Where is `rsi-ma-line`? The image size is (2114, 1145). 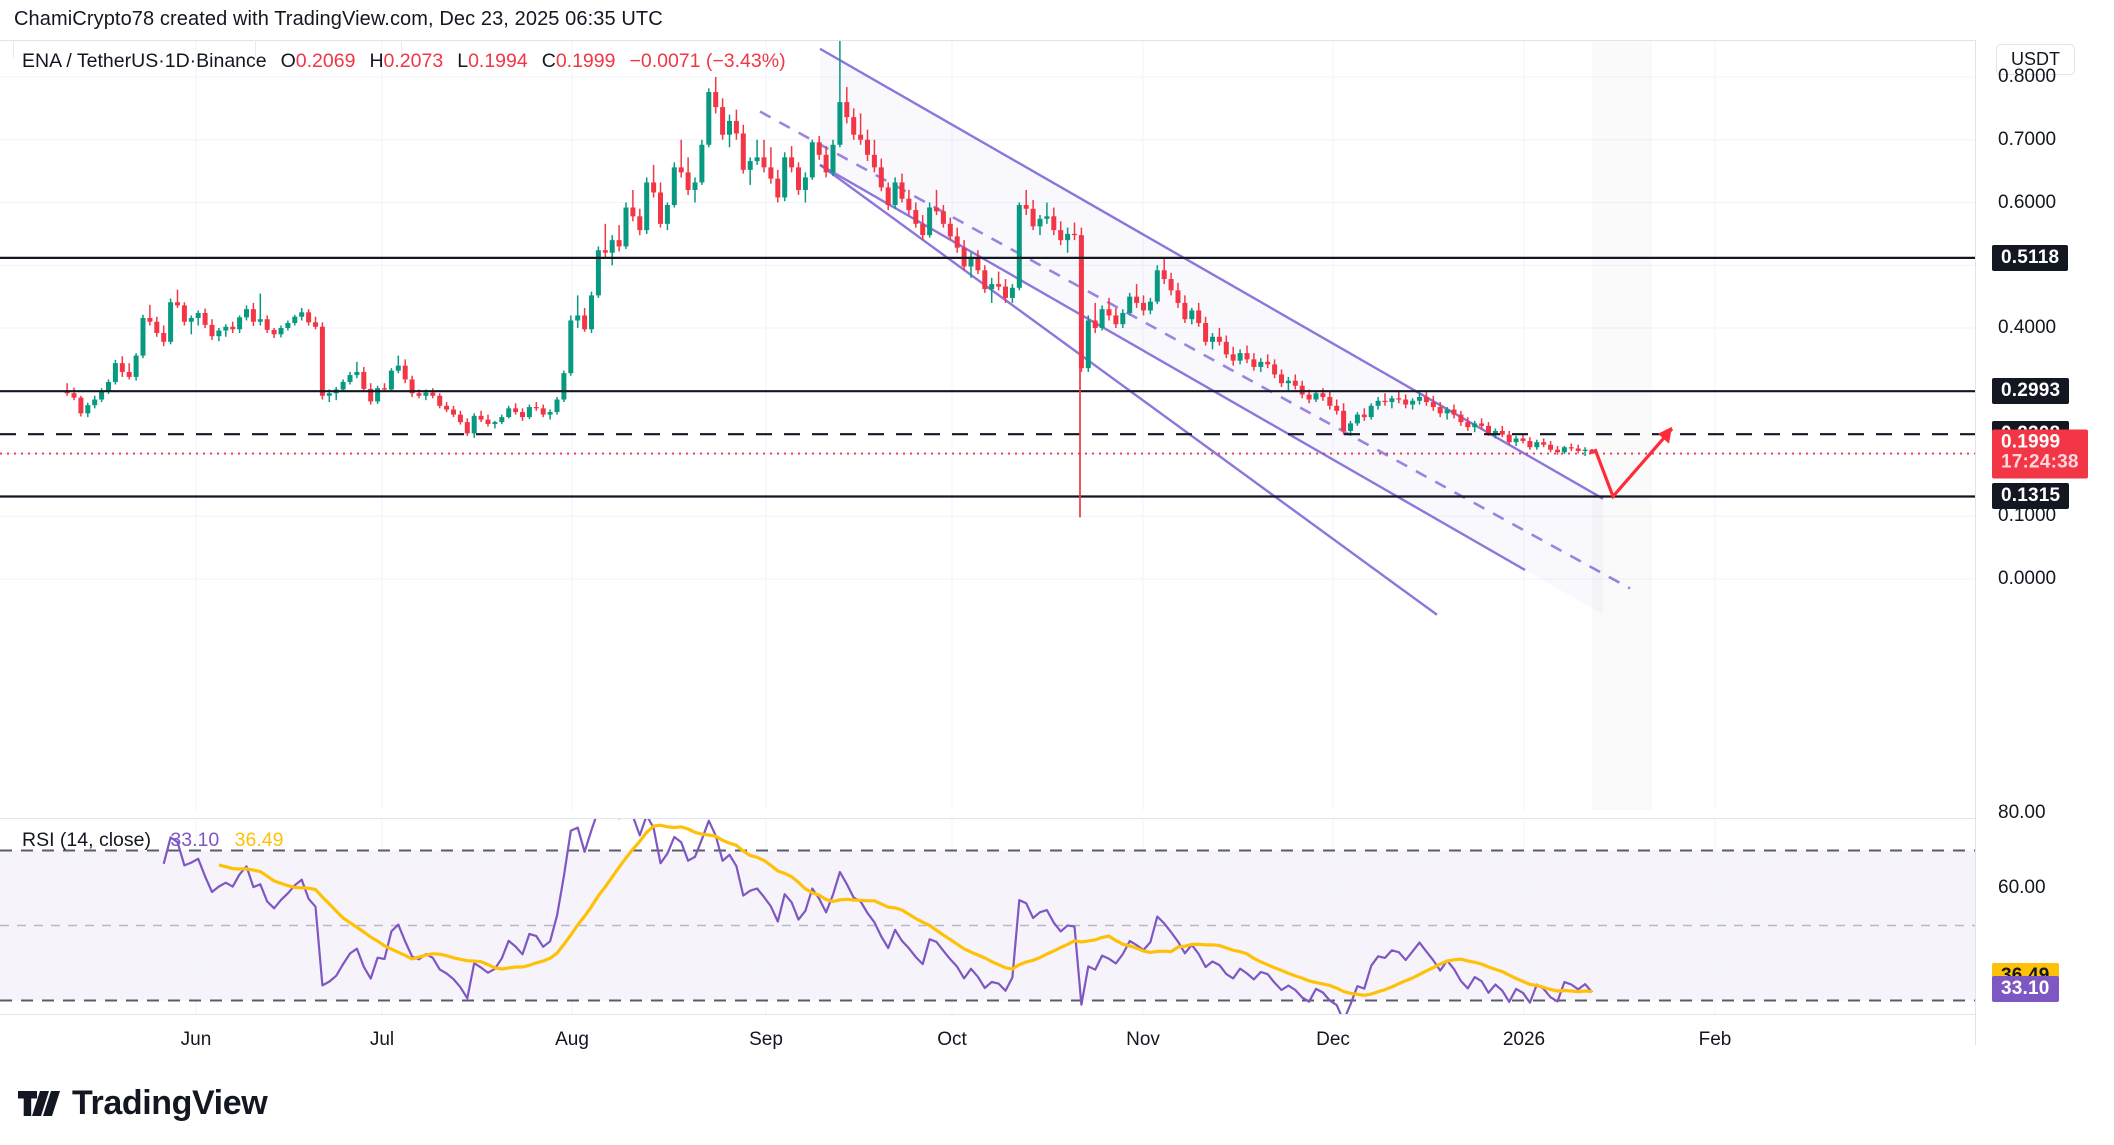
rsi-ma-line is located at coordinates (905, 910).